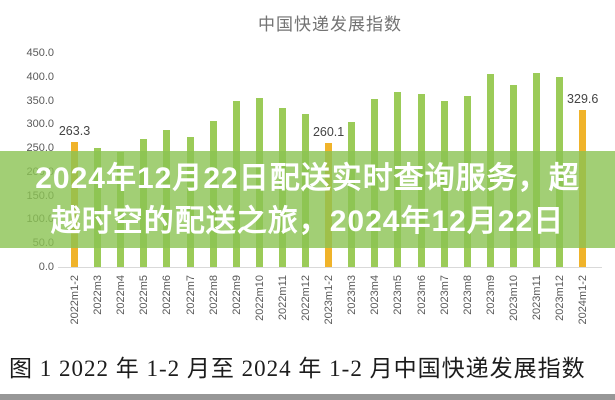 The width and height of the screenshot is (615, 400). I want to click on x-tick-text: 2022m1-2, so click(75, 300).